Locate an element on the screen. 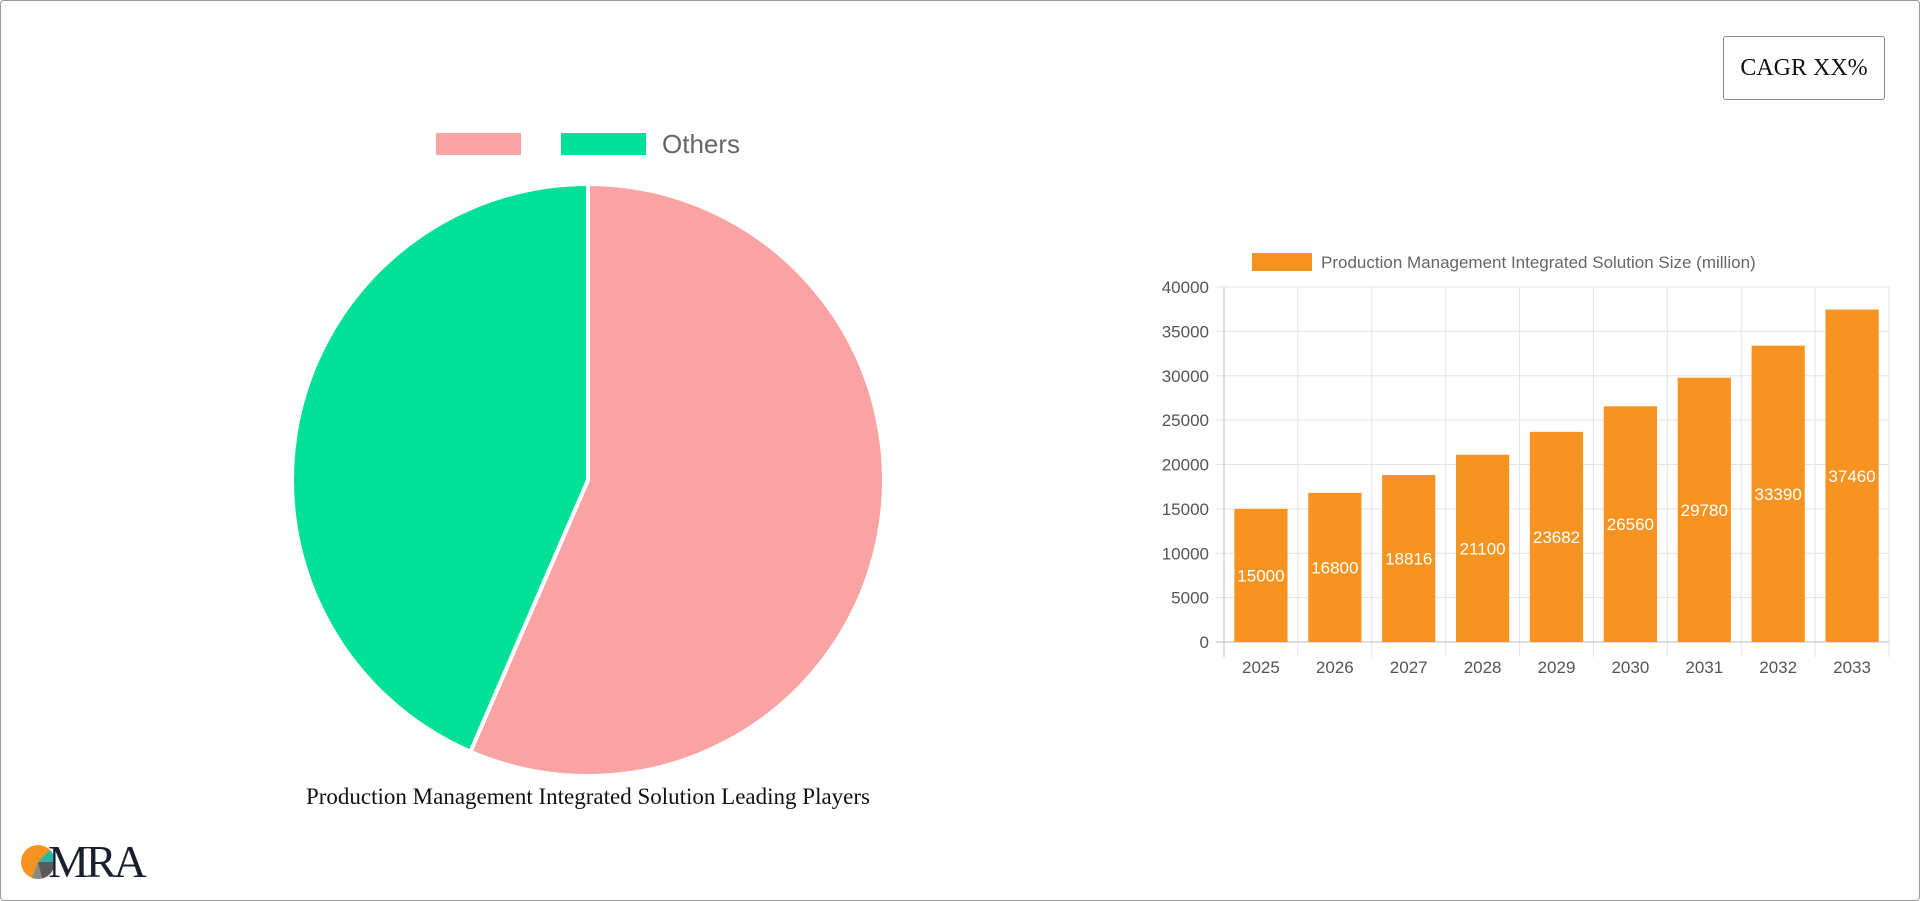  bar-2029 is located at coordinates (1556, 536).